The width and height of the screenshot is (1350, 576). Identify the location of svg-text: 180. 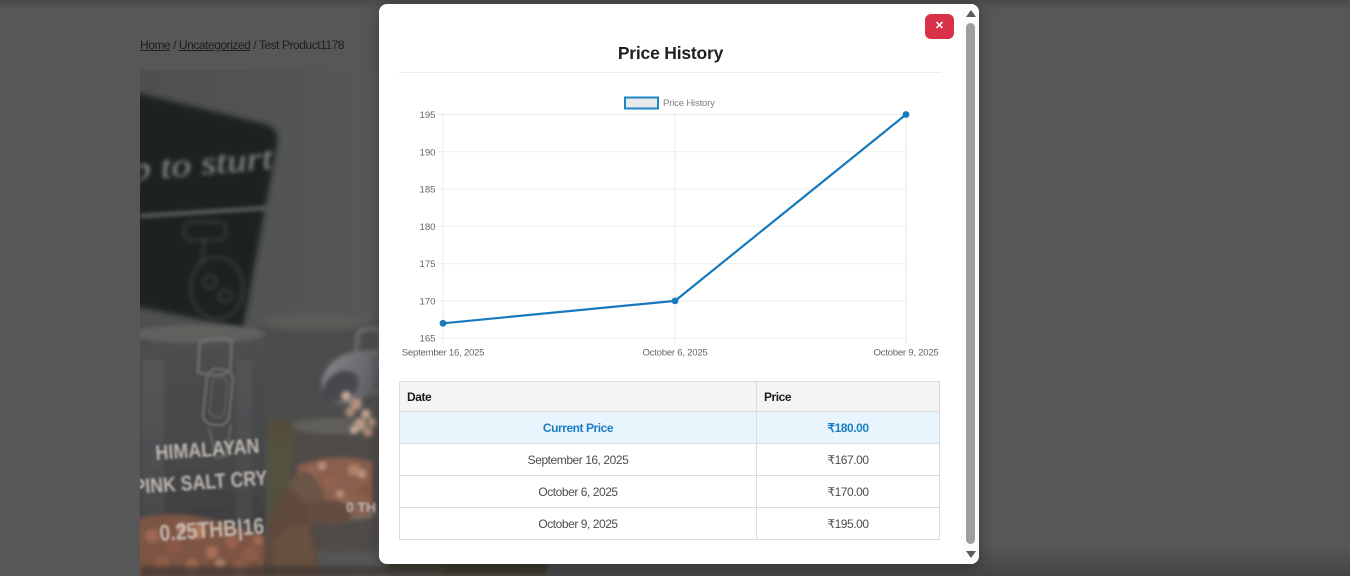
(427, 227).